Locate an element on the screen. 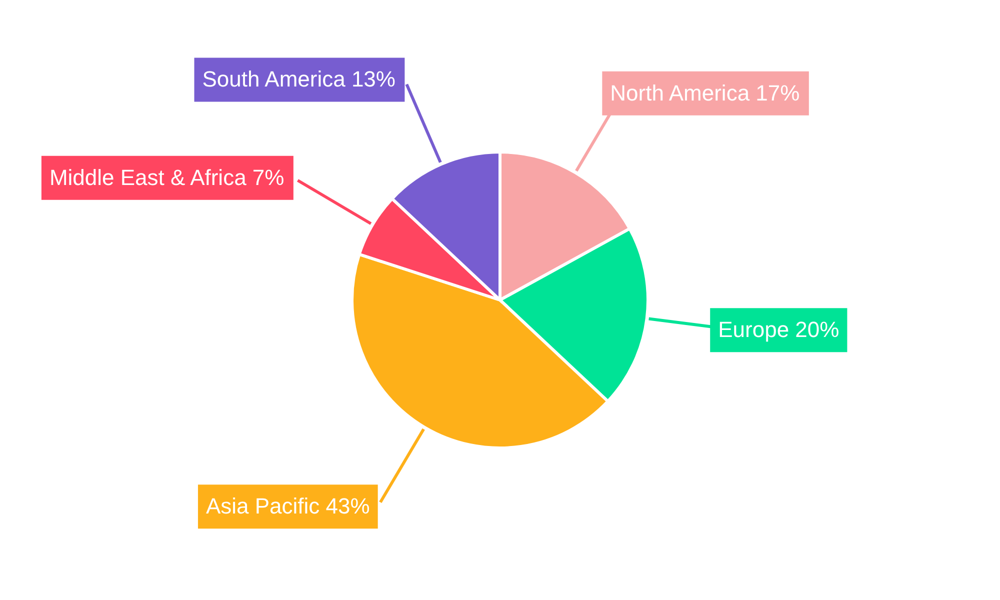  slice-label: Asia Pacific 43% is located at coordinates (288, 506).